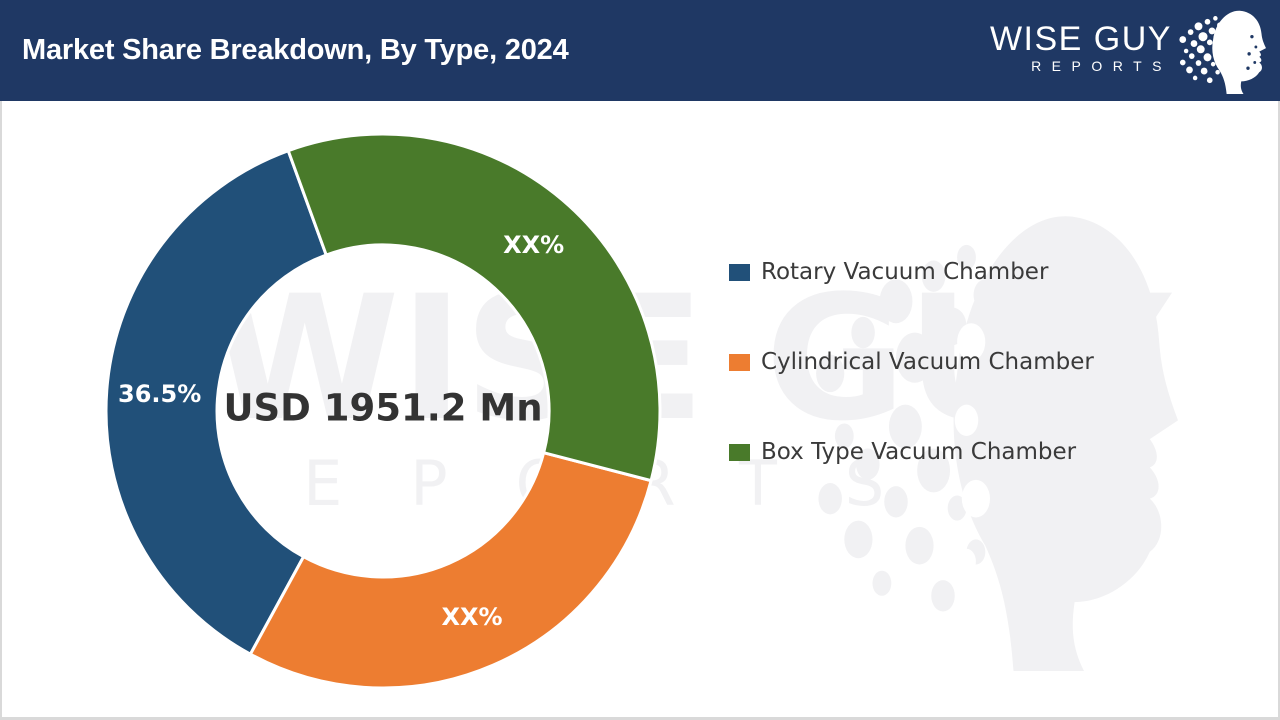 This screenshot has height=720, width=1280. What do you see at coordinates (295, 50) in the screenshot?
I see `page-title: Market Share Breakdown, By Type, 2024` at bounding box center [295, 50].